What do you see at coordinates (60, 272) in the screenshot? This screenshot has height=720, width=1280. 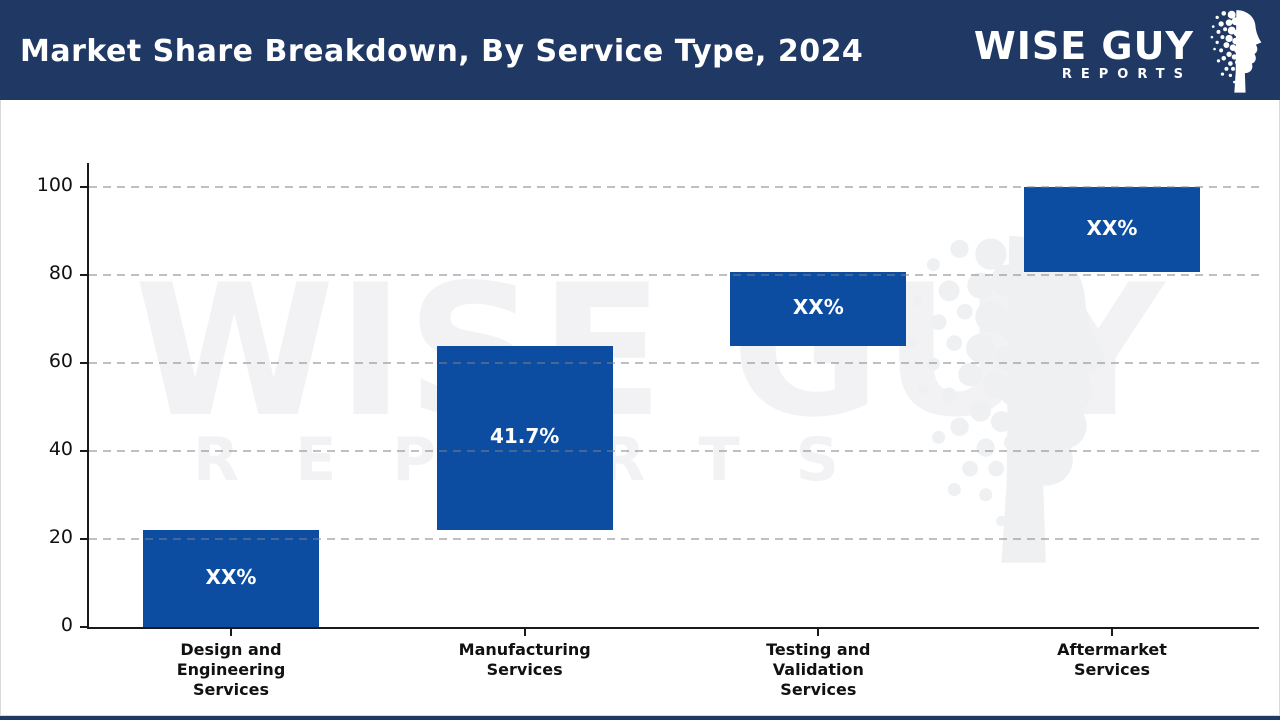 I see `y-axis-label: 80` at bounding box center [60, 272].